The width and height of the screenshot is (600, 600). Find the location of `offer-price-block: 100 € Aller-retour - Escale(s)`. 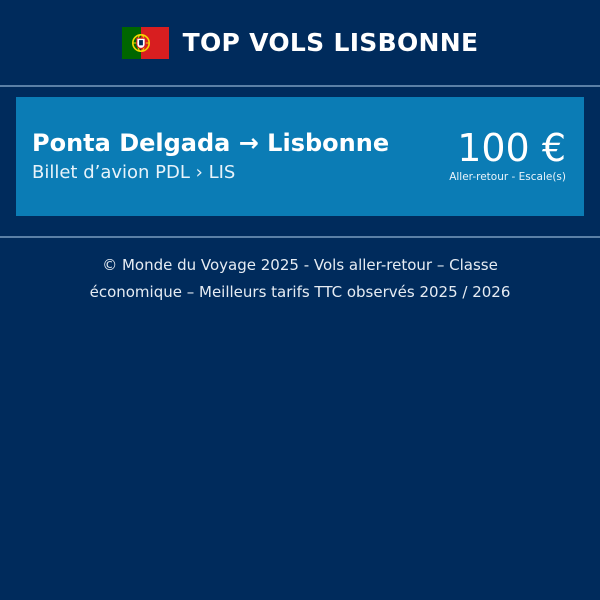

offer-price-block: 100 € Aller-retour - Escale(s) is located at coordinates (507, 155).